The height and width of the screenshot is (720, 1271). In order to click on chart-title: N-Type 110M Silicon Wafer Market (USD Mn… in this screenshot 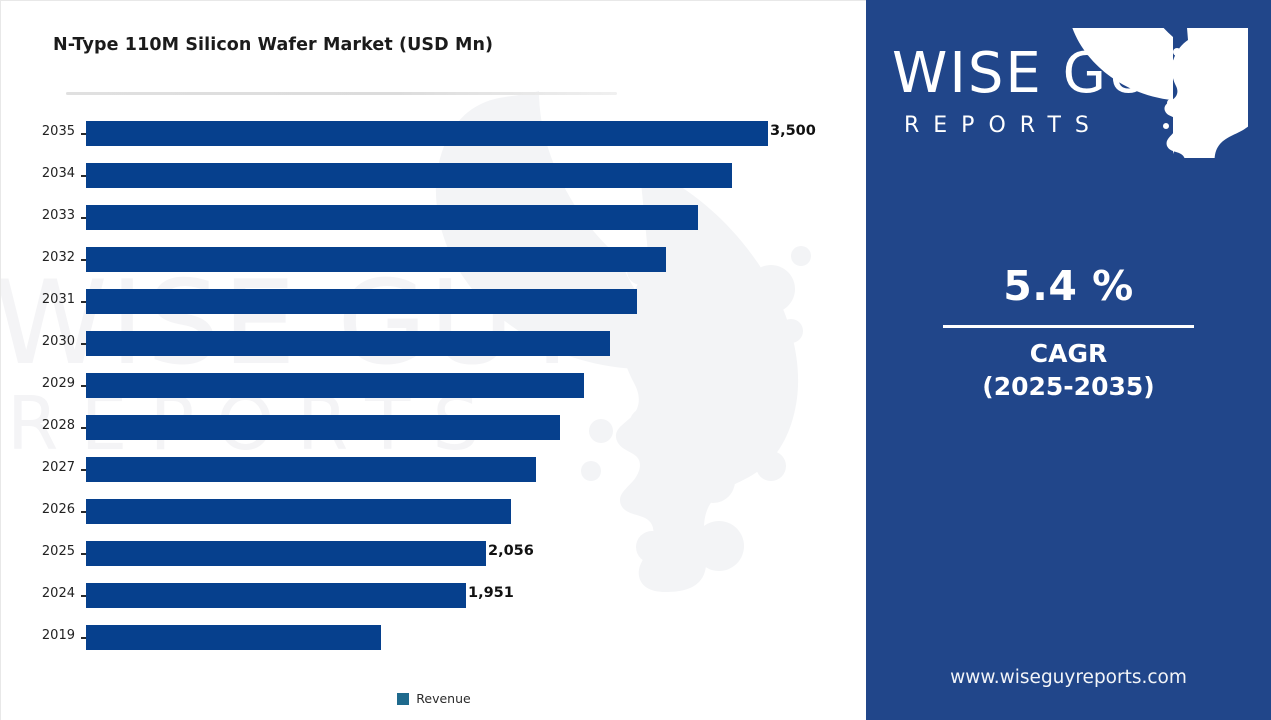, I will do `click(273, 45)`.